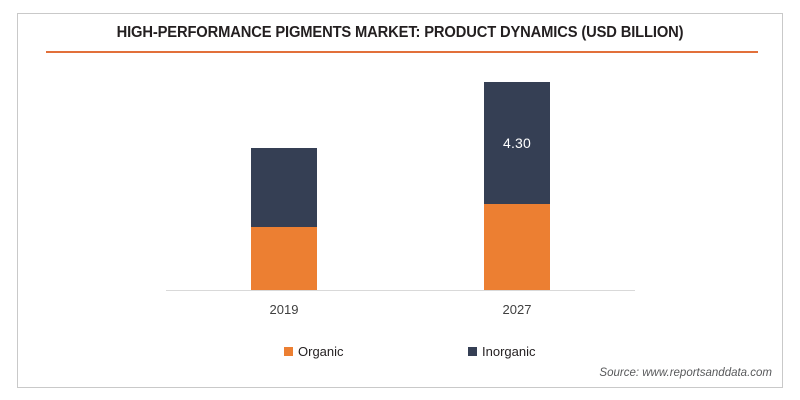 Image resolution: width=800 pixels, height=400 pixels. I want to click on legend-swatch-inorganic-icon, so click(472, 351).